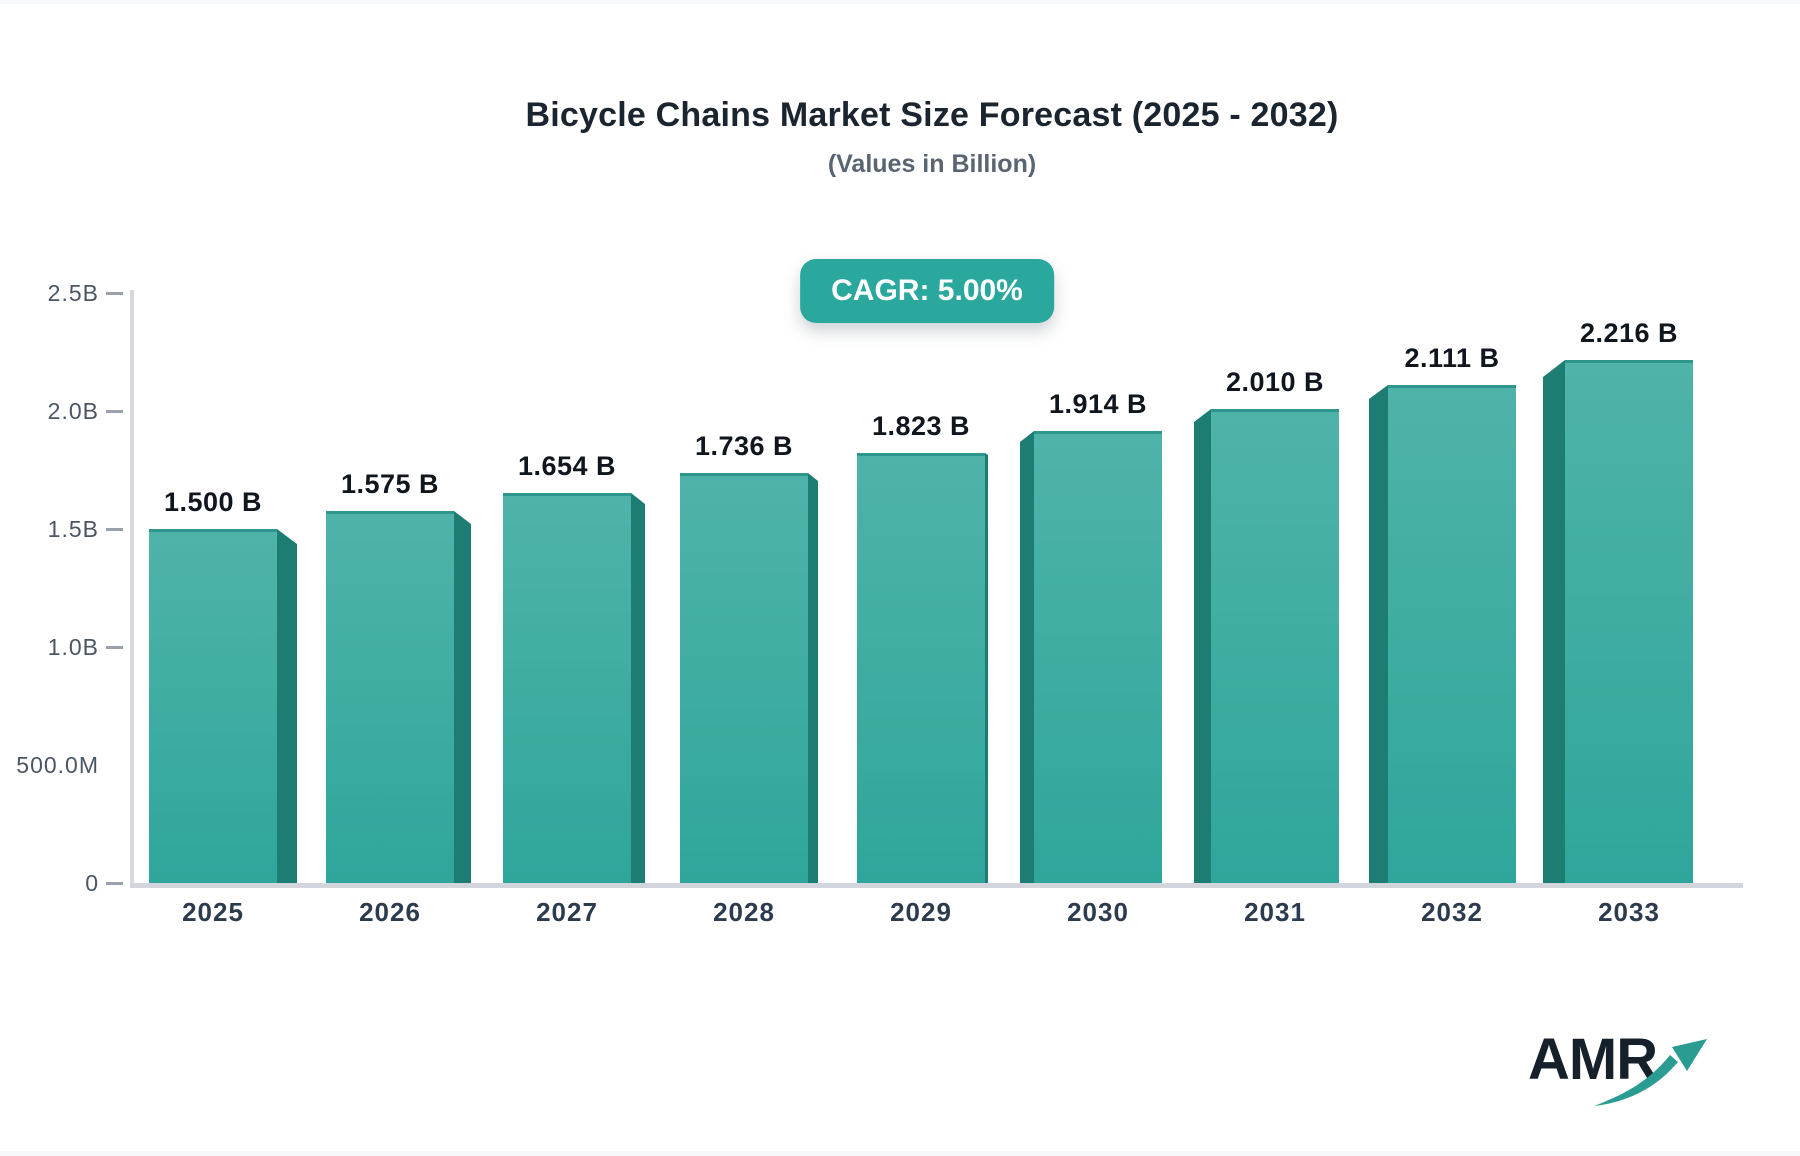 This screenshot has height=1156, width=1800. Describe the element at coordinates (927, 291) in the screenshot. I see `cagr-badge: CAGR: 5.00%` at that location.